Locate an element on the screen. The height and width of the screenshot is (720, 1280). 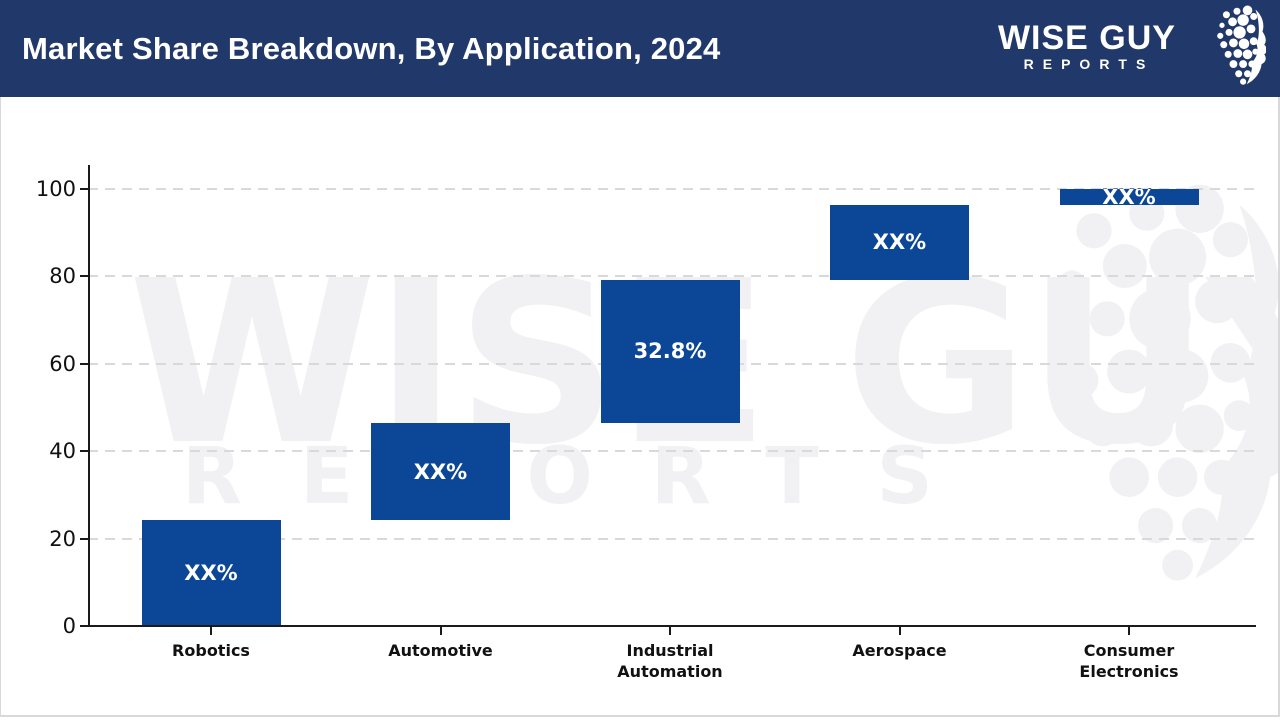
x-tick-automotive is located at coordinates (440, 631).